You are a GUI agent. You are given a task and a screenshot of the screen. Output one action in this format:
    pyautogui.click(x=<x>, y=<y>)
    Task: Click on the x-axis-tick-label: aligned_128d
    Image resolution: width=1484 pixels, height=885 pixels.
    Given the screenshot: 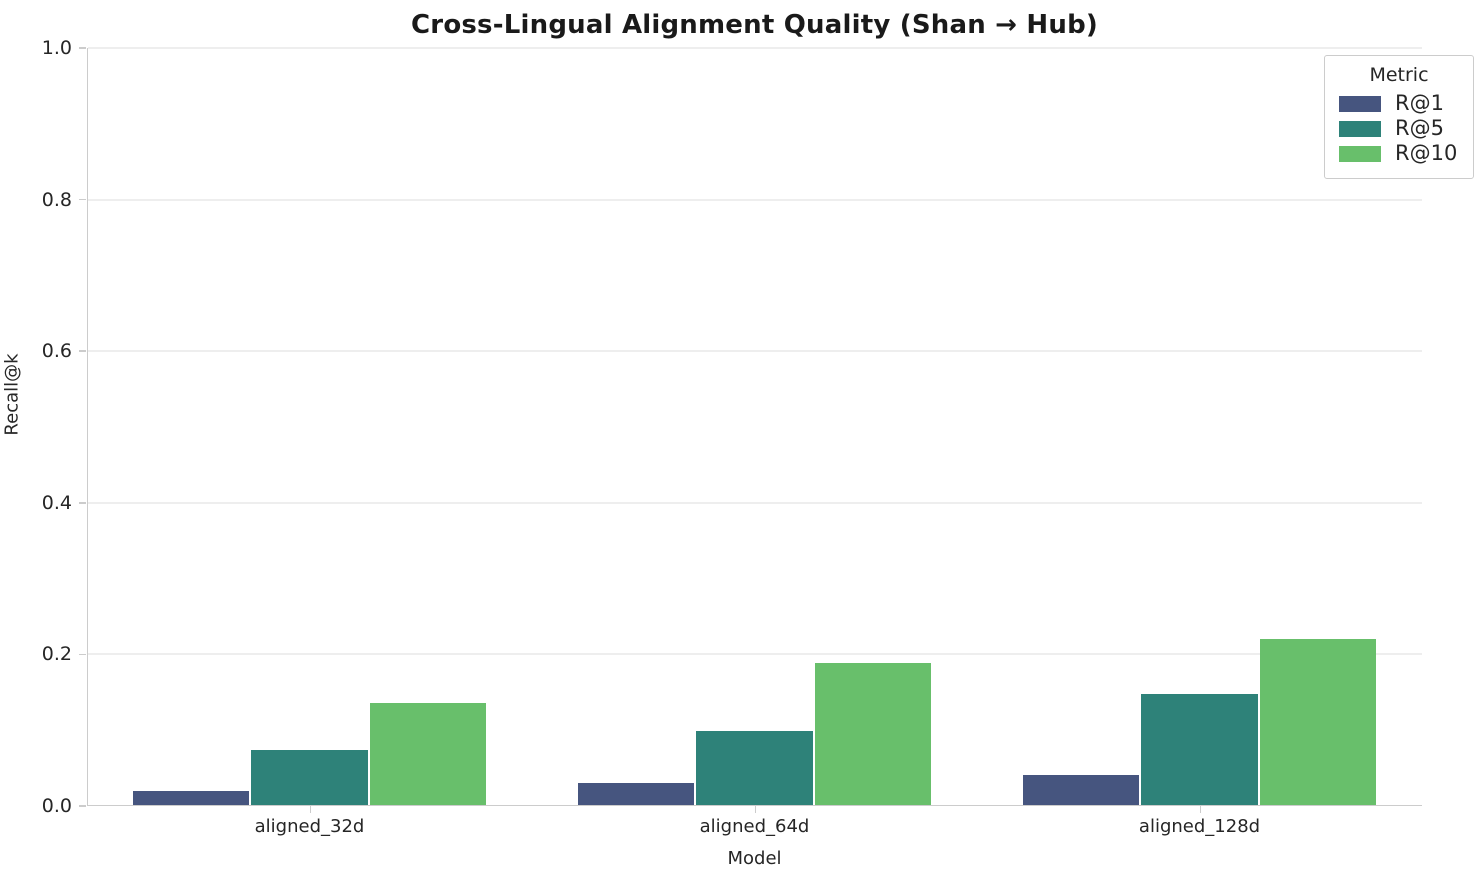 What is the action you would take?
    pyautogui.click(x=1199, y=826)
    